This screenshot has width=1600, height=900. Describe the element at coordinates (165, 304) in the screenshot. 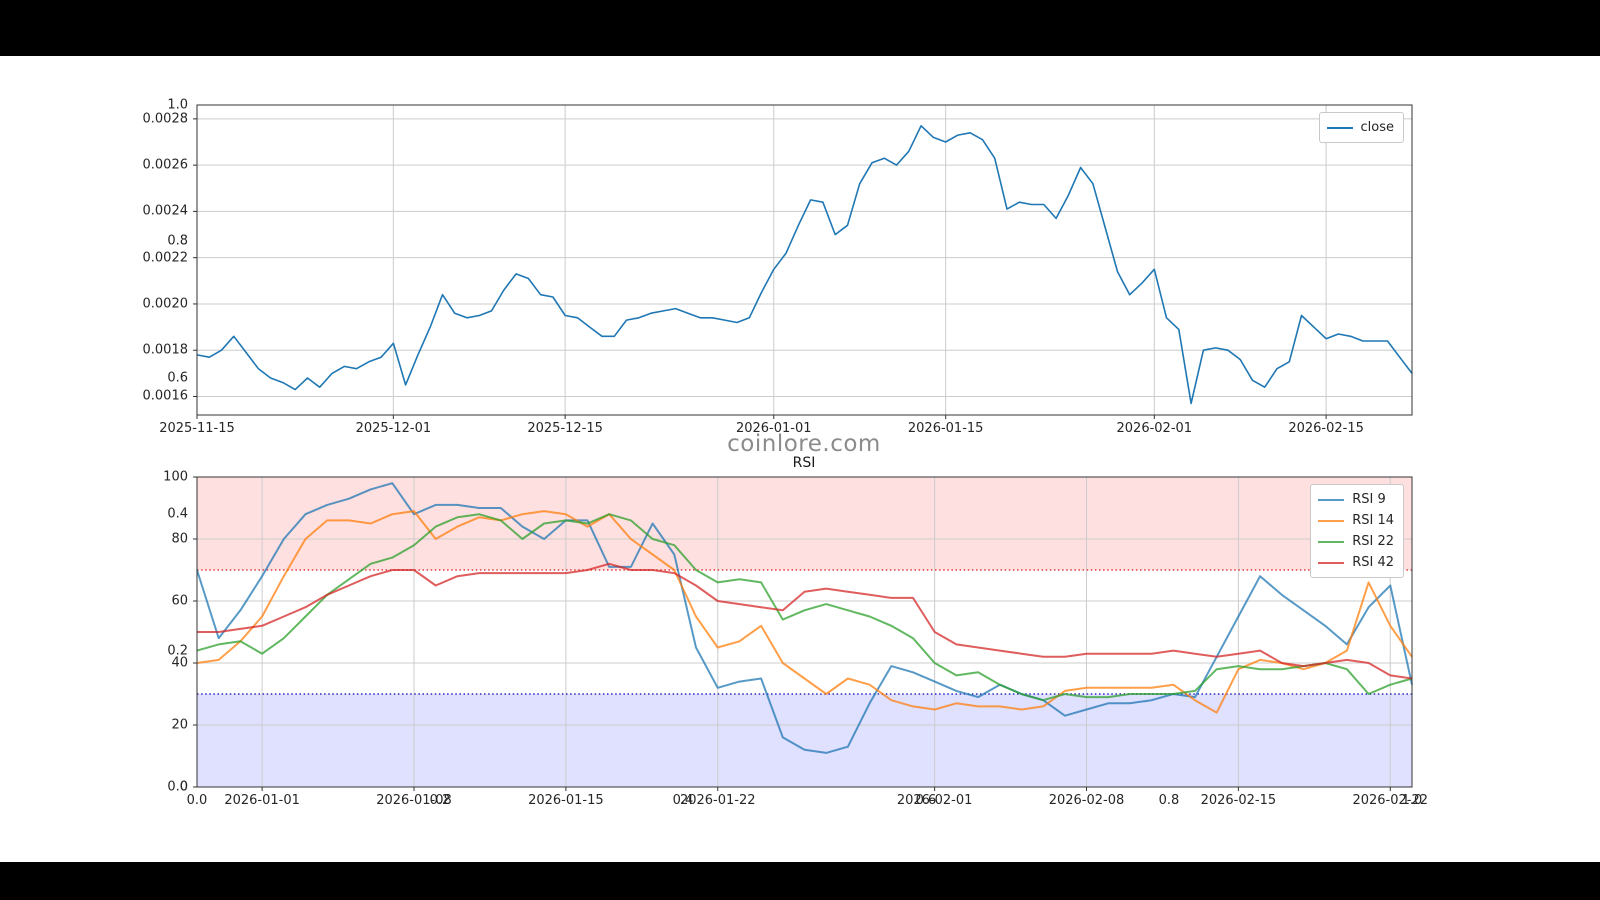

I see `y-tick-label: 0.0020` at that location.